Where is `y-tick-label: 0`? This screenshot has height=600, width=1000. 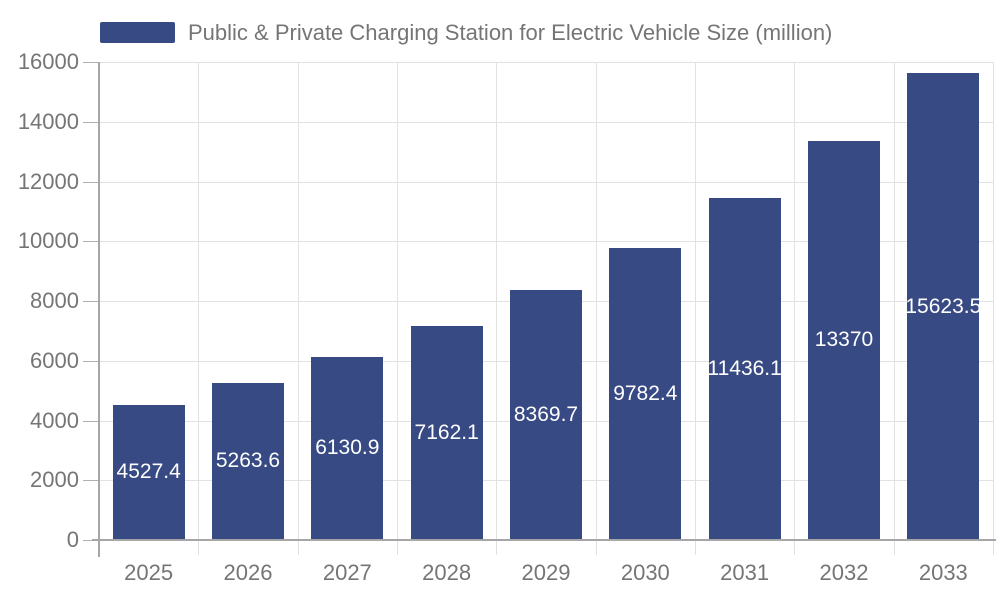 y-tick-label: 0 is located at coordinates (72, 539).